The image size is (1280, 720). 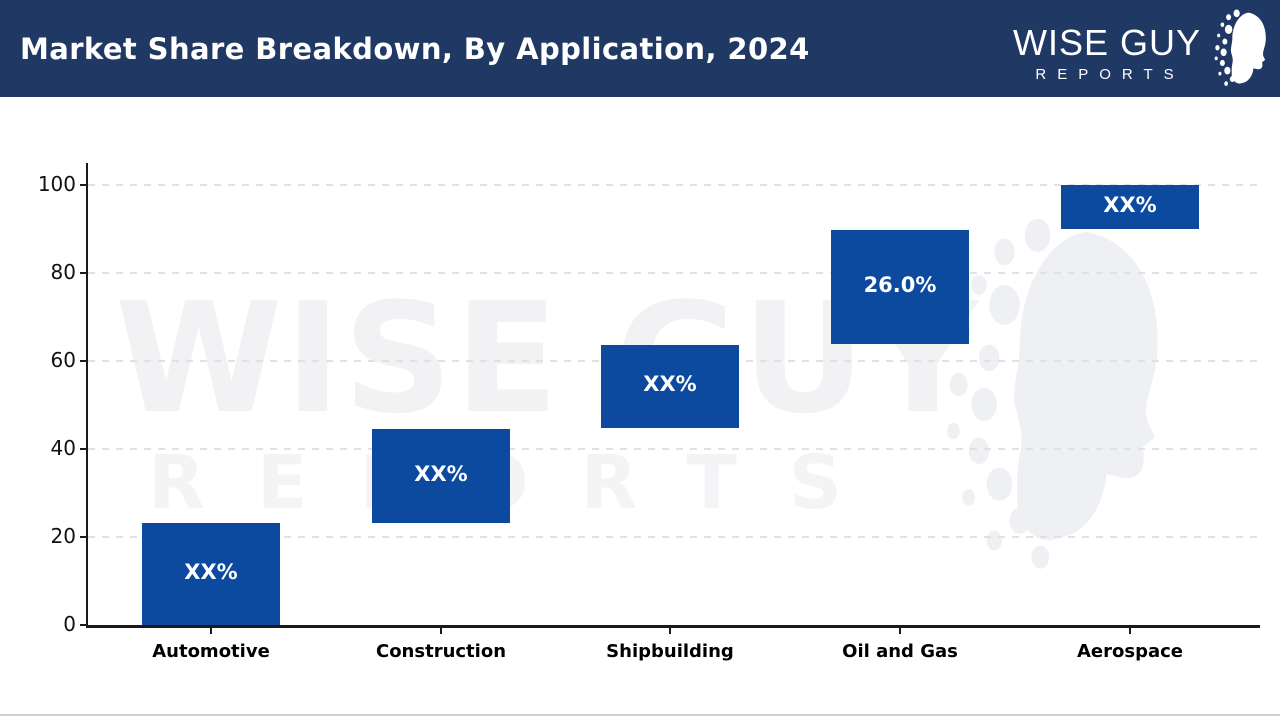 I want to click on y-tick-label-100: 100, so click(x=56, y=184).